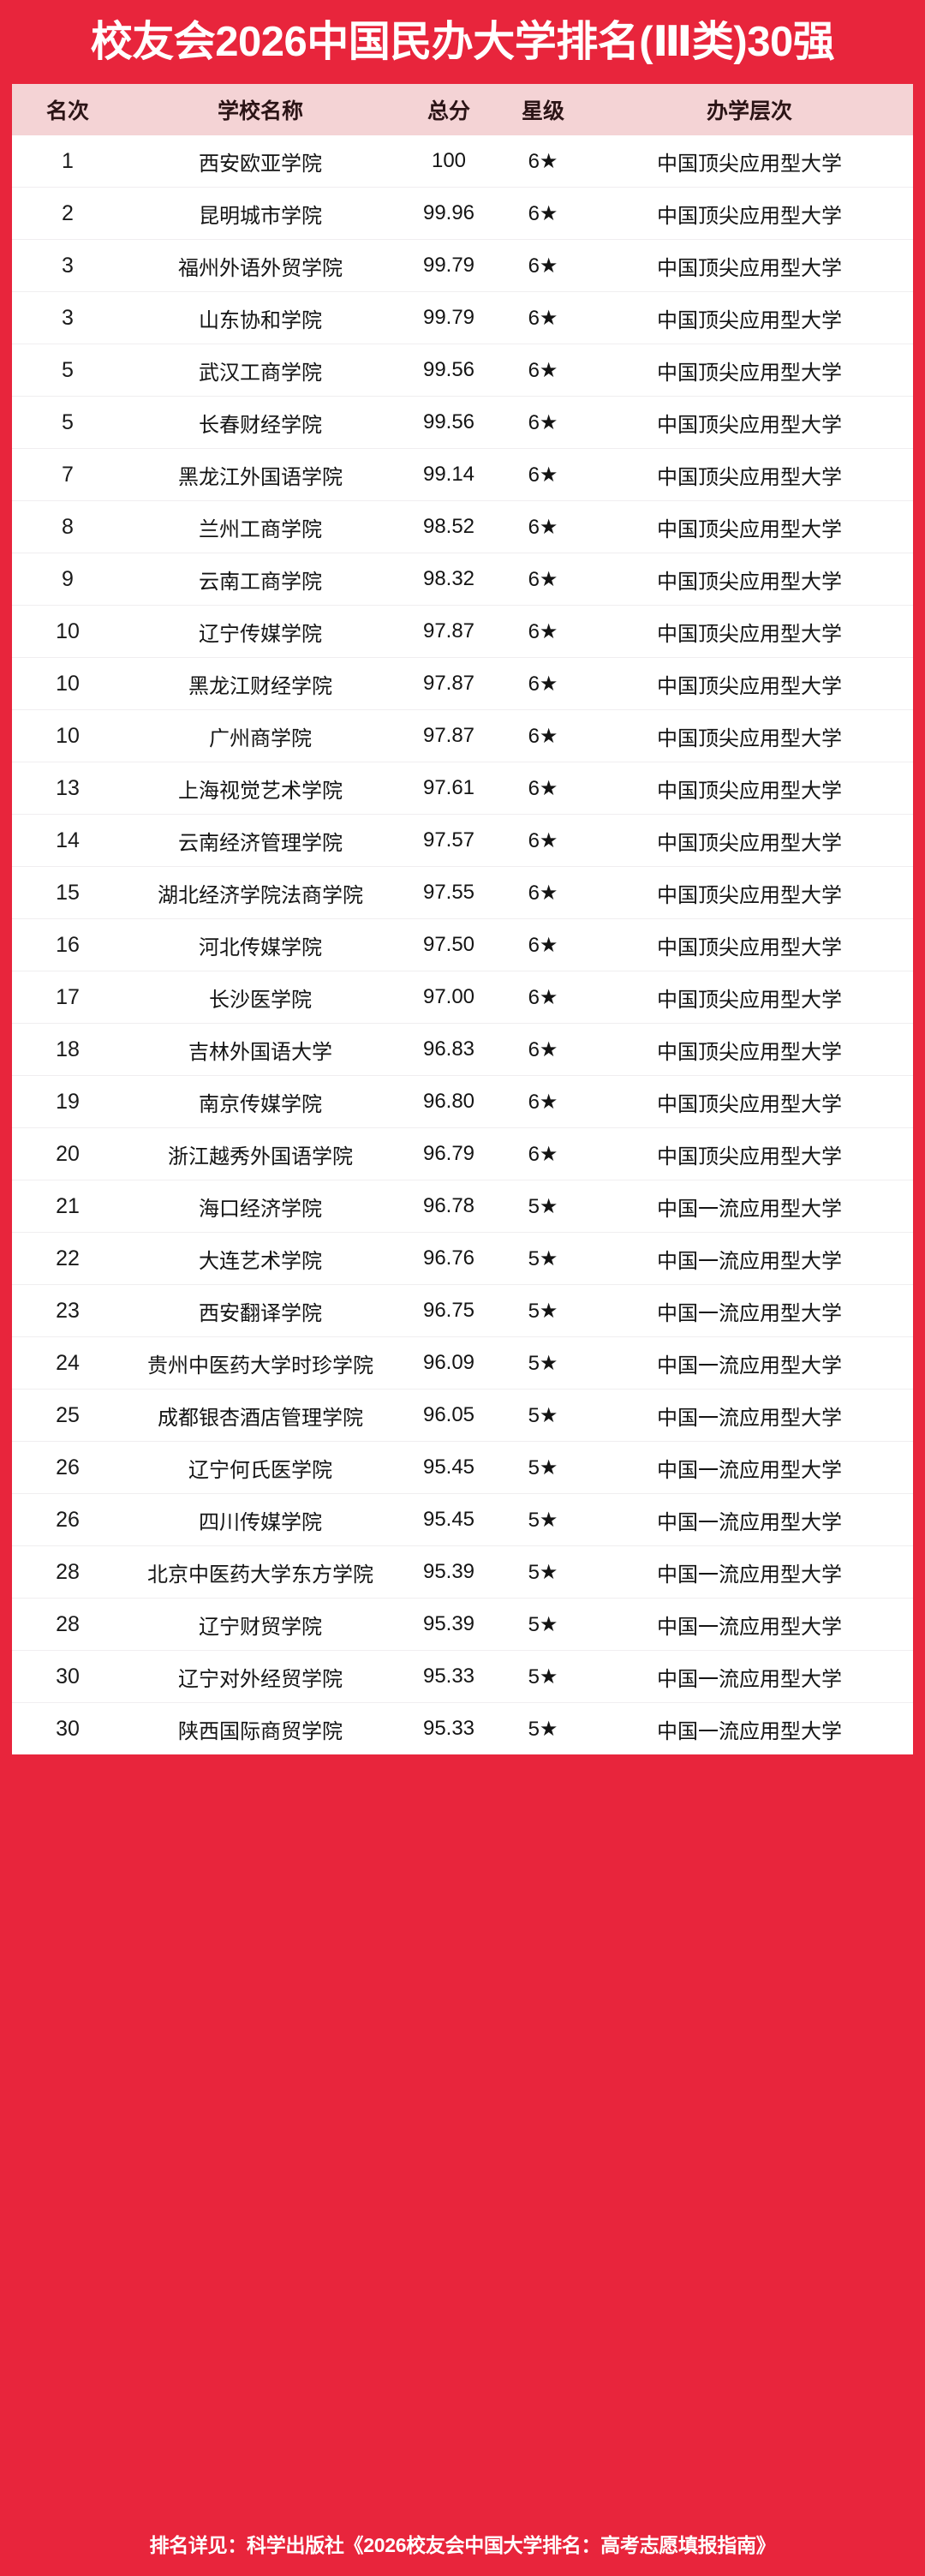 The height and width of the screenshot is (2576, 925). I want to click on school-name-cell: 山东协和学院, so click(260, 318).